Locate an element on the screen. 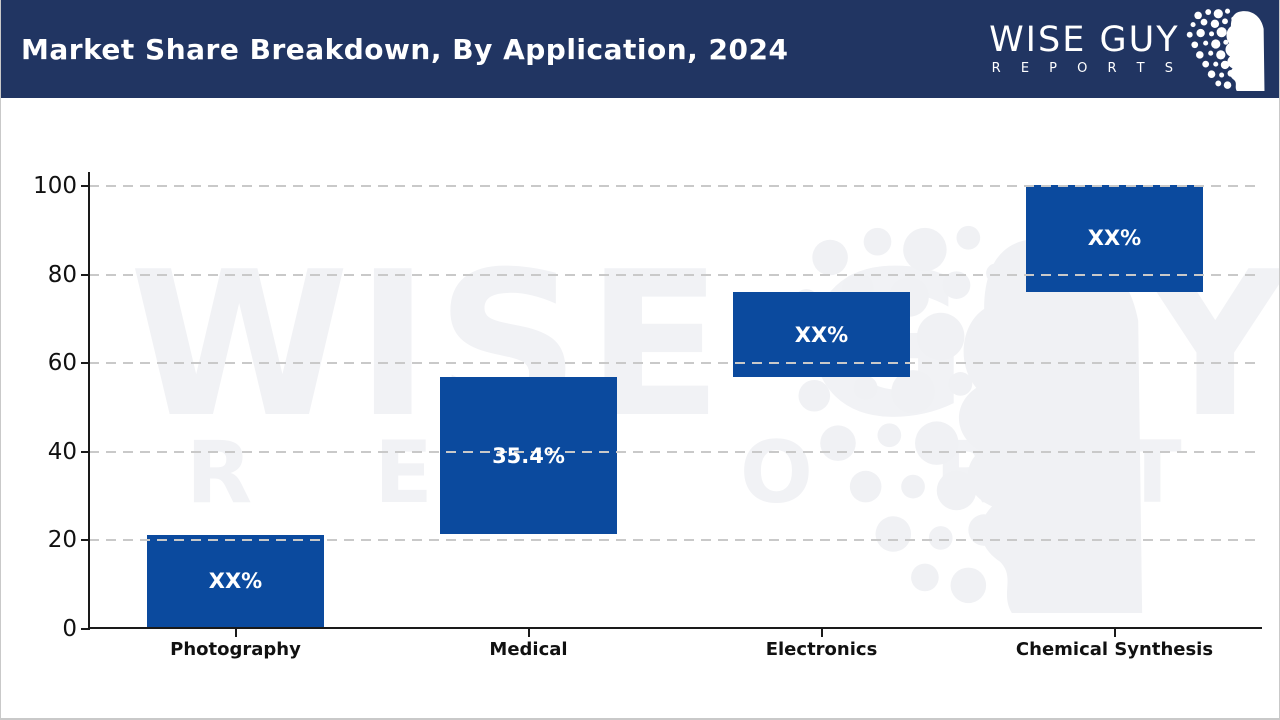 The image size is (1280, 720). y-tick-label: 0 is located at coordinates (69, 629).